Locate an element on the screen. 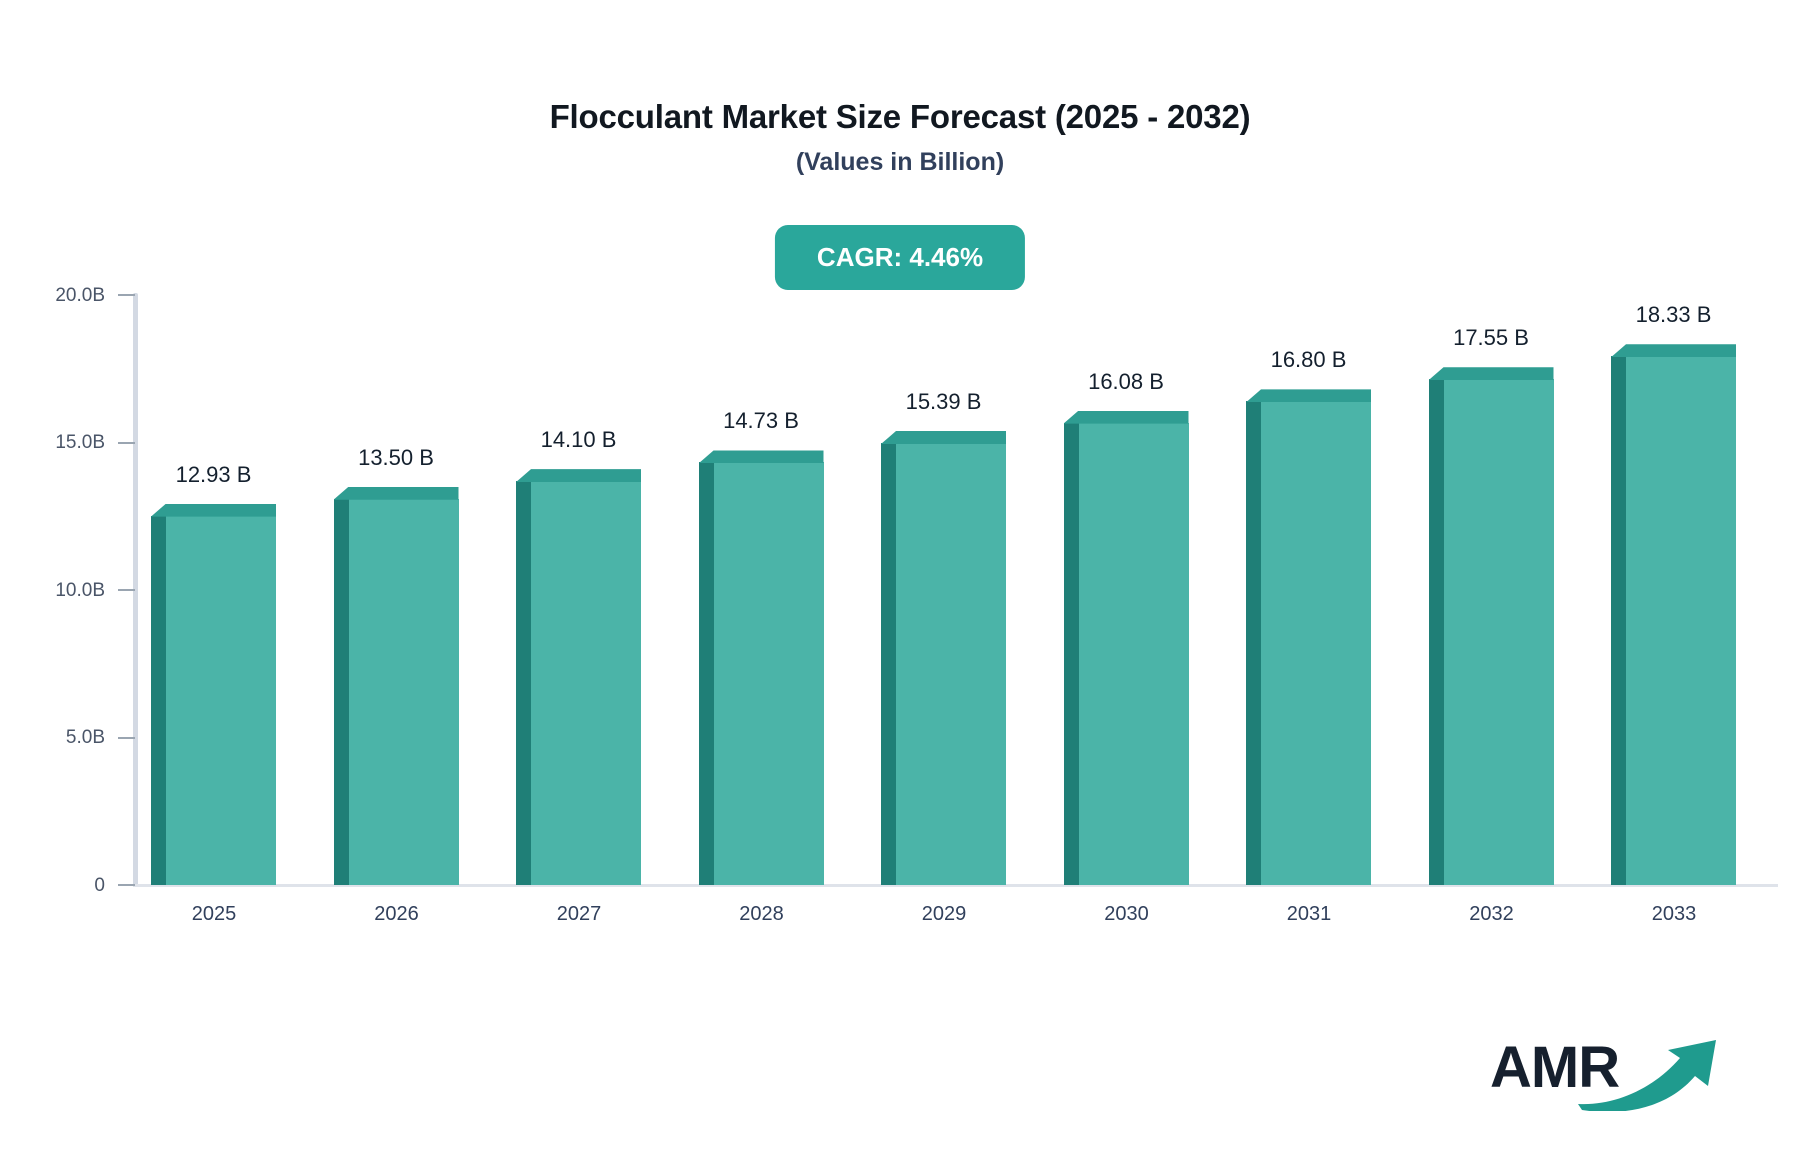 The width and height of the screenshot is (1800, 1156). y-axis-line is located at coordinates (135, 589).